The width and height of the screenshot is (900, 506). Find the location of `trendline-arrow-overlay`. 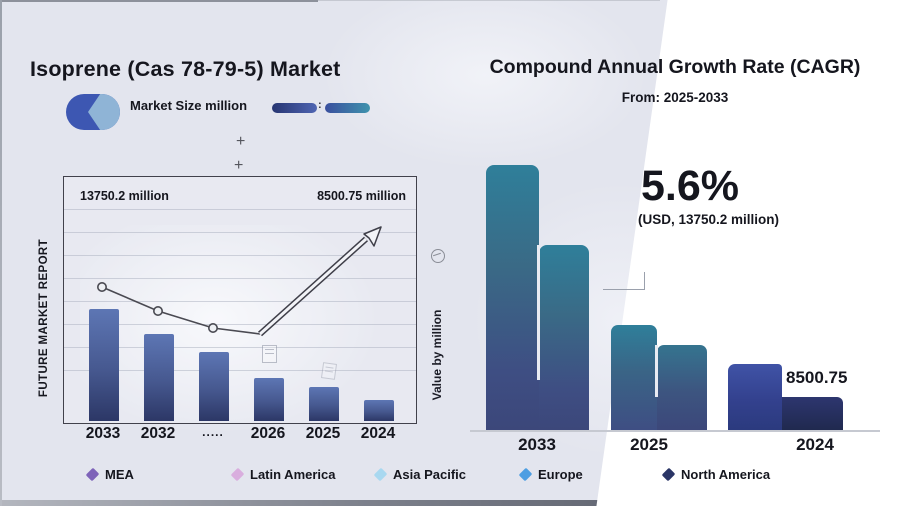

trendline-arrow-overlay is located at coordinates (239, 281).